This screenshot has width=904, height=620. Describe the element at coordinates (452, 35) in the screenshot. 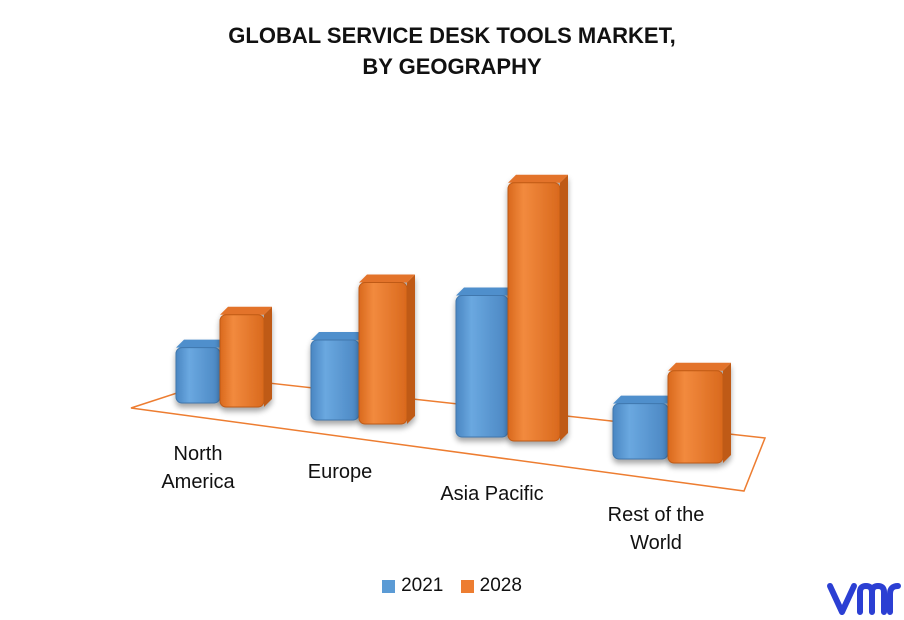

I see `title-line-1: GLOBAL SERVICE DESK TOOLS MARKET,` at that location.